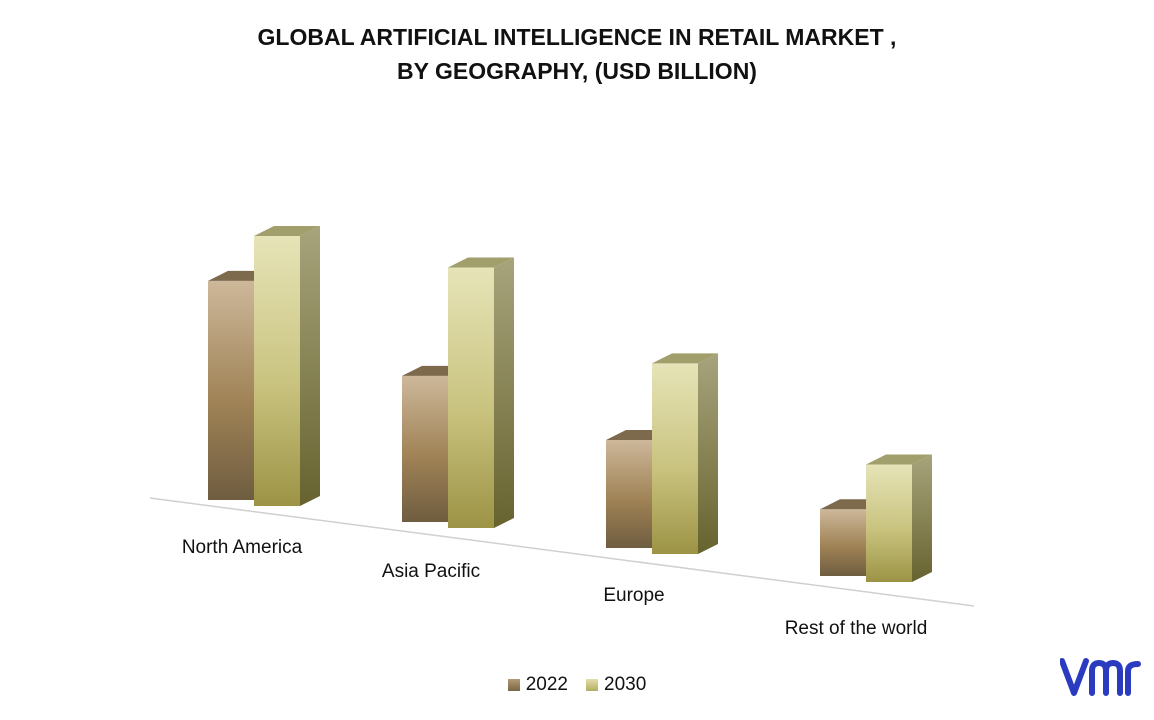 The width and height of the screenshot is (1154, 720). What do you see at coordinates (431, 571) in the screenshot?
I see `category-label-asia-pacific: Asia Pacific` at bounding box center [431, 571].